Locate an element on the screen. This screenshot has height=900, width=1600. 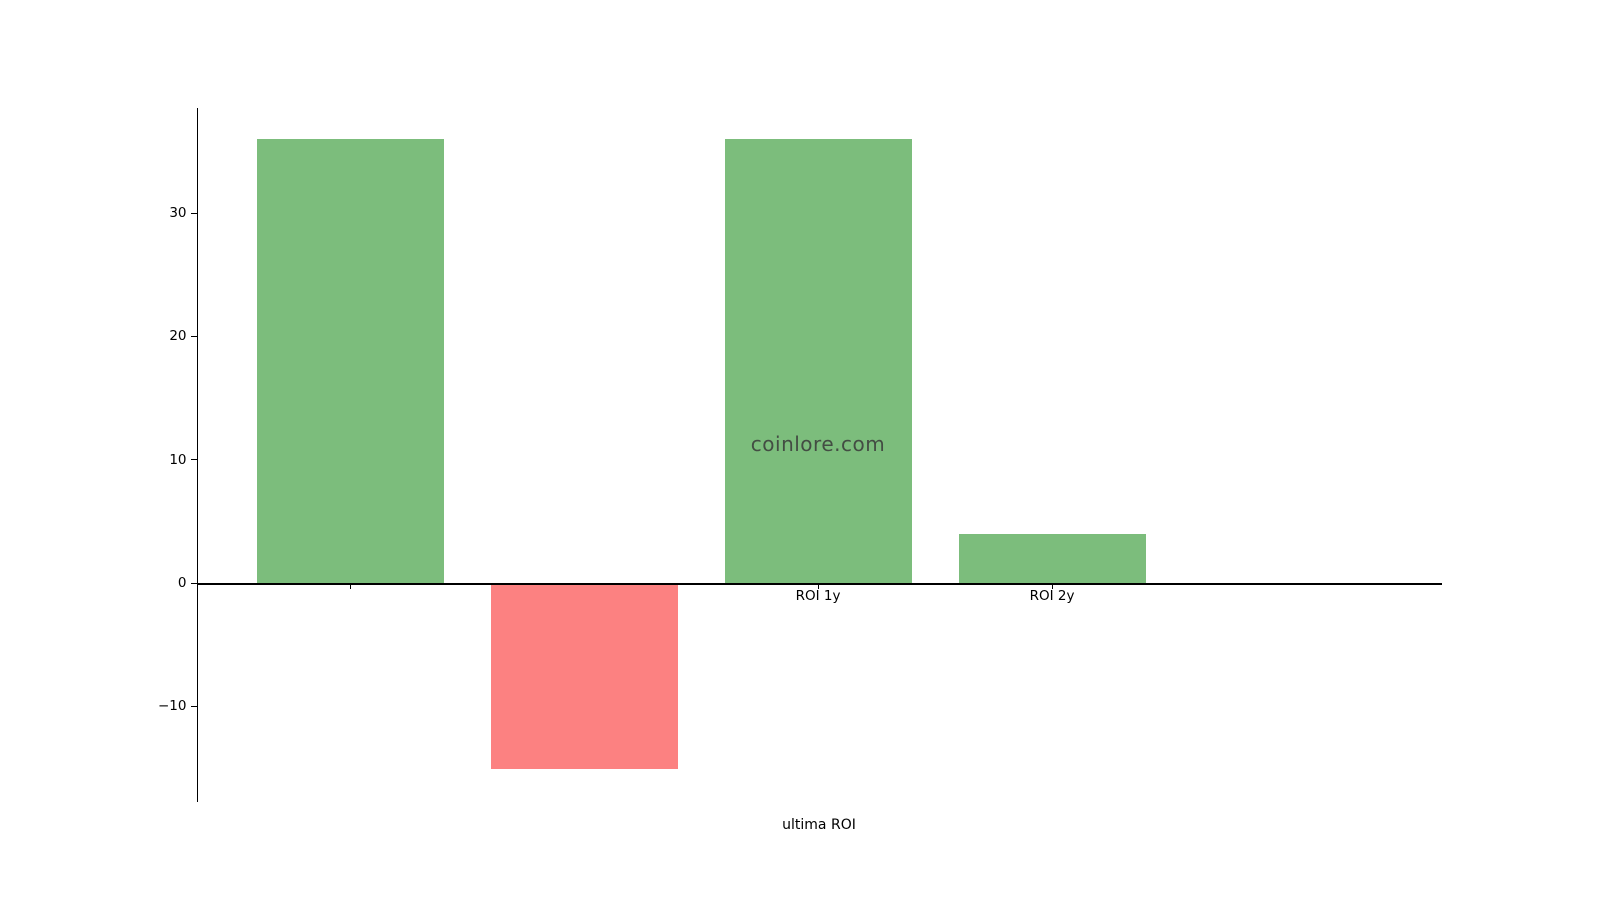
y-tick-−10 is located at coordinates (193, 706).